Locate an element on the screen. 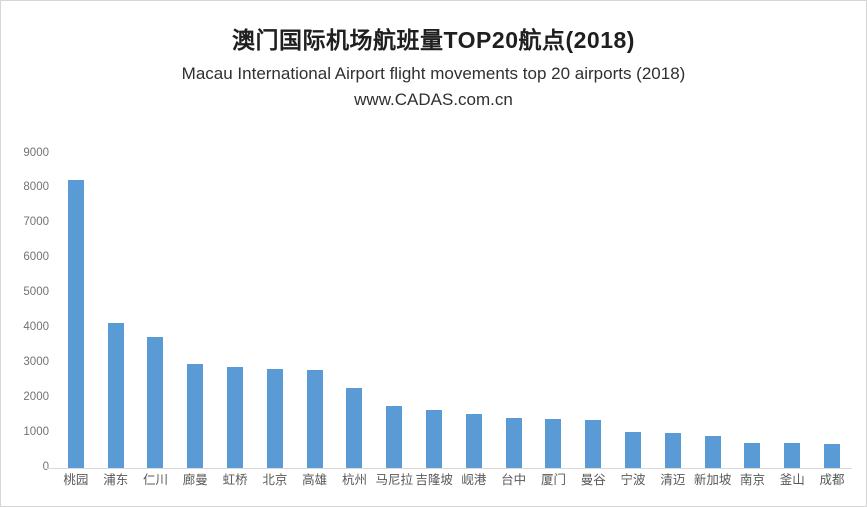  x-tick-label: 台中 is located at coordinates (514, 480).